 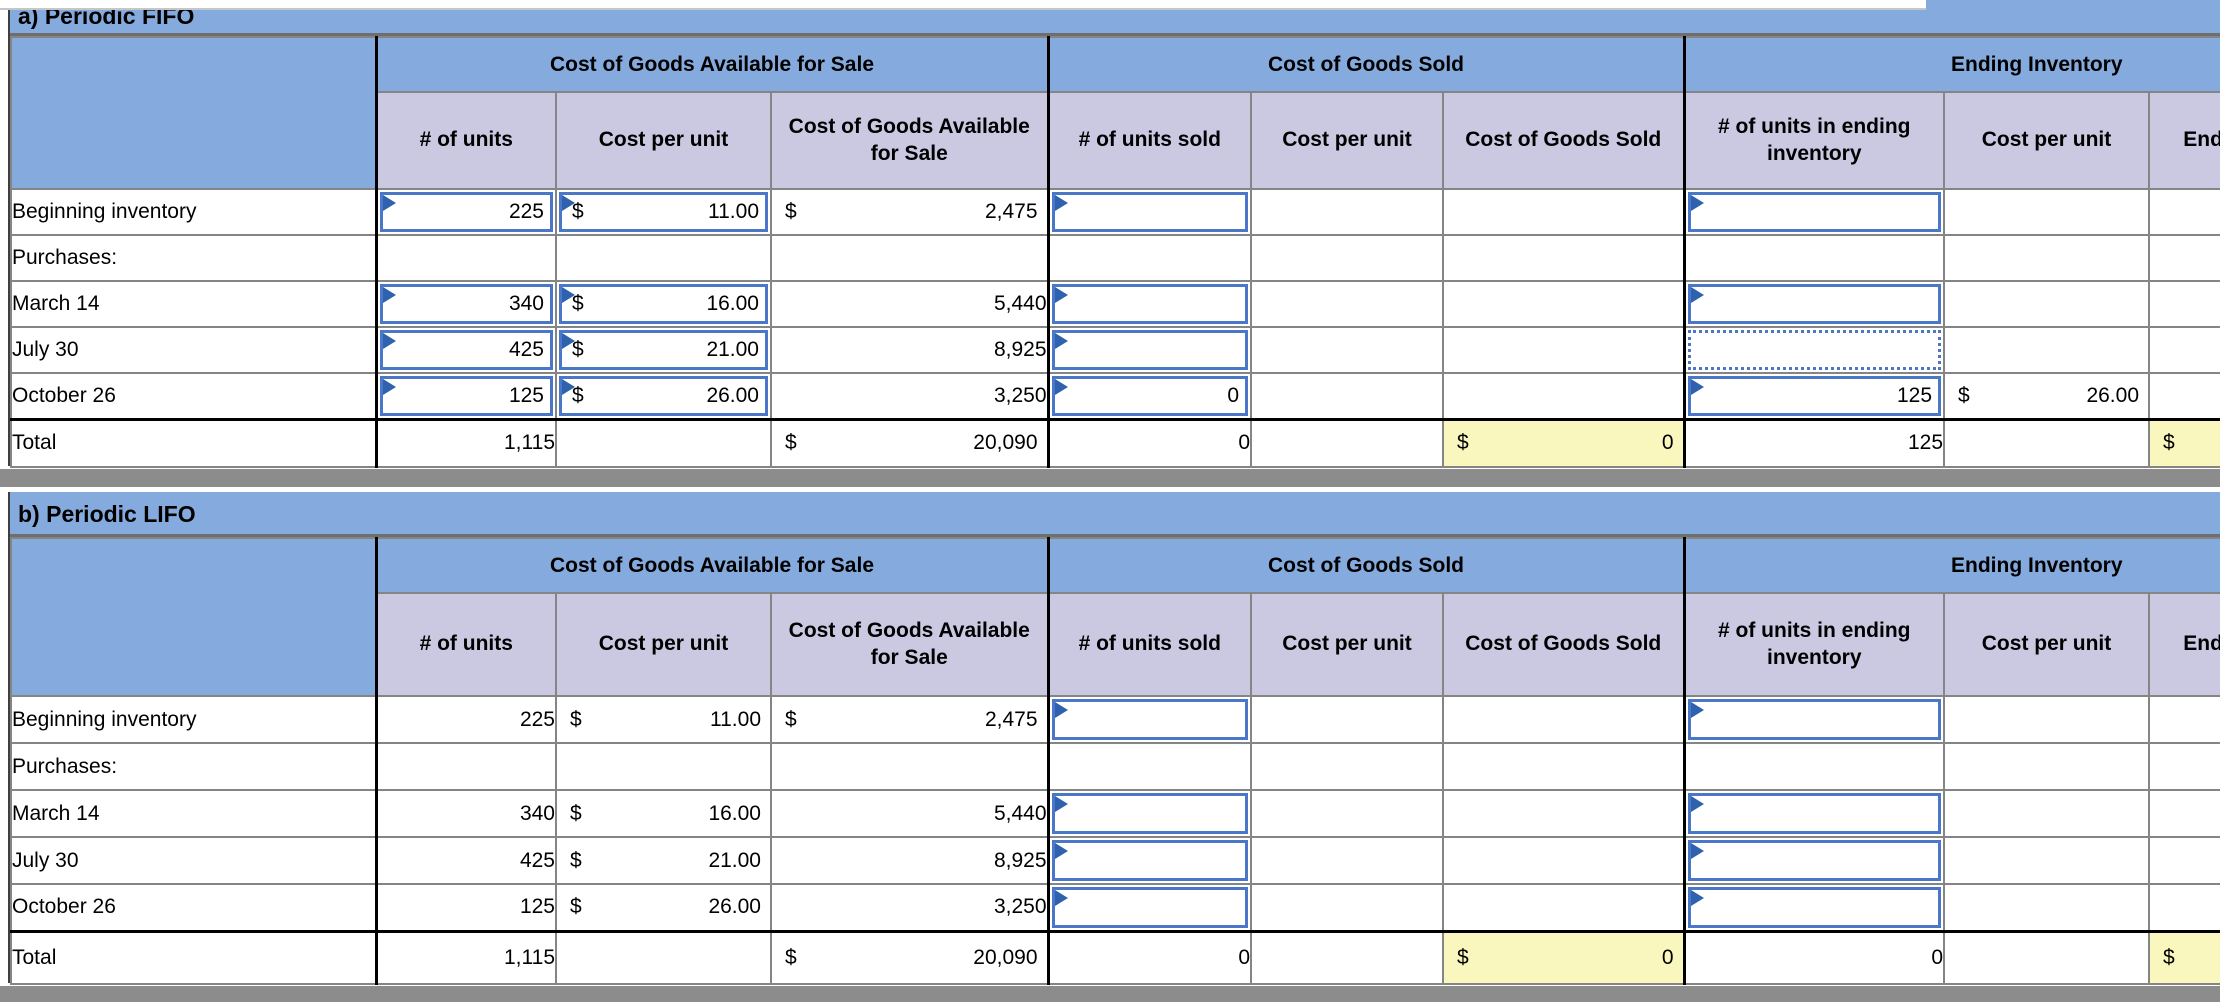 I want to click on units-input-cell: 125, so click(x=466, y=396).